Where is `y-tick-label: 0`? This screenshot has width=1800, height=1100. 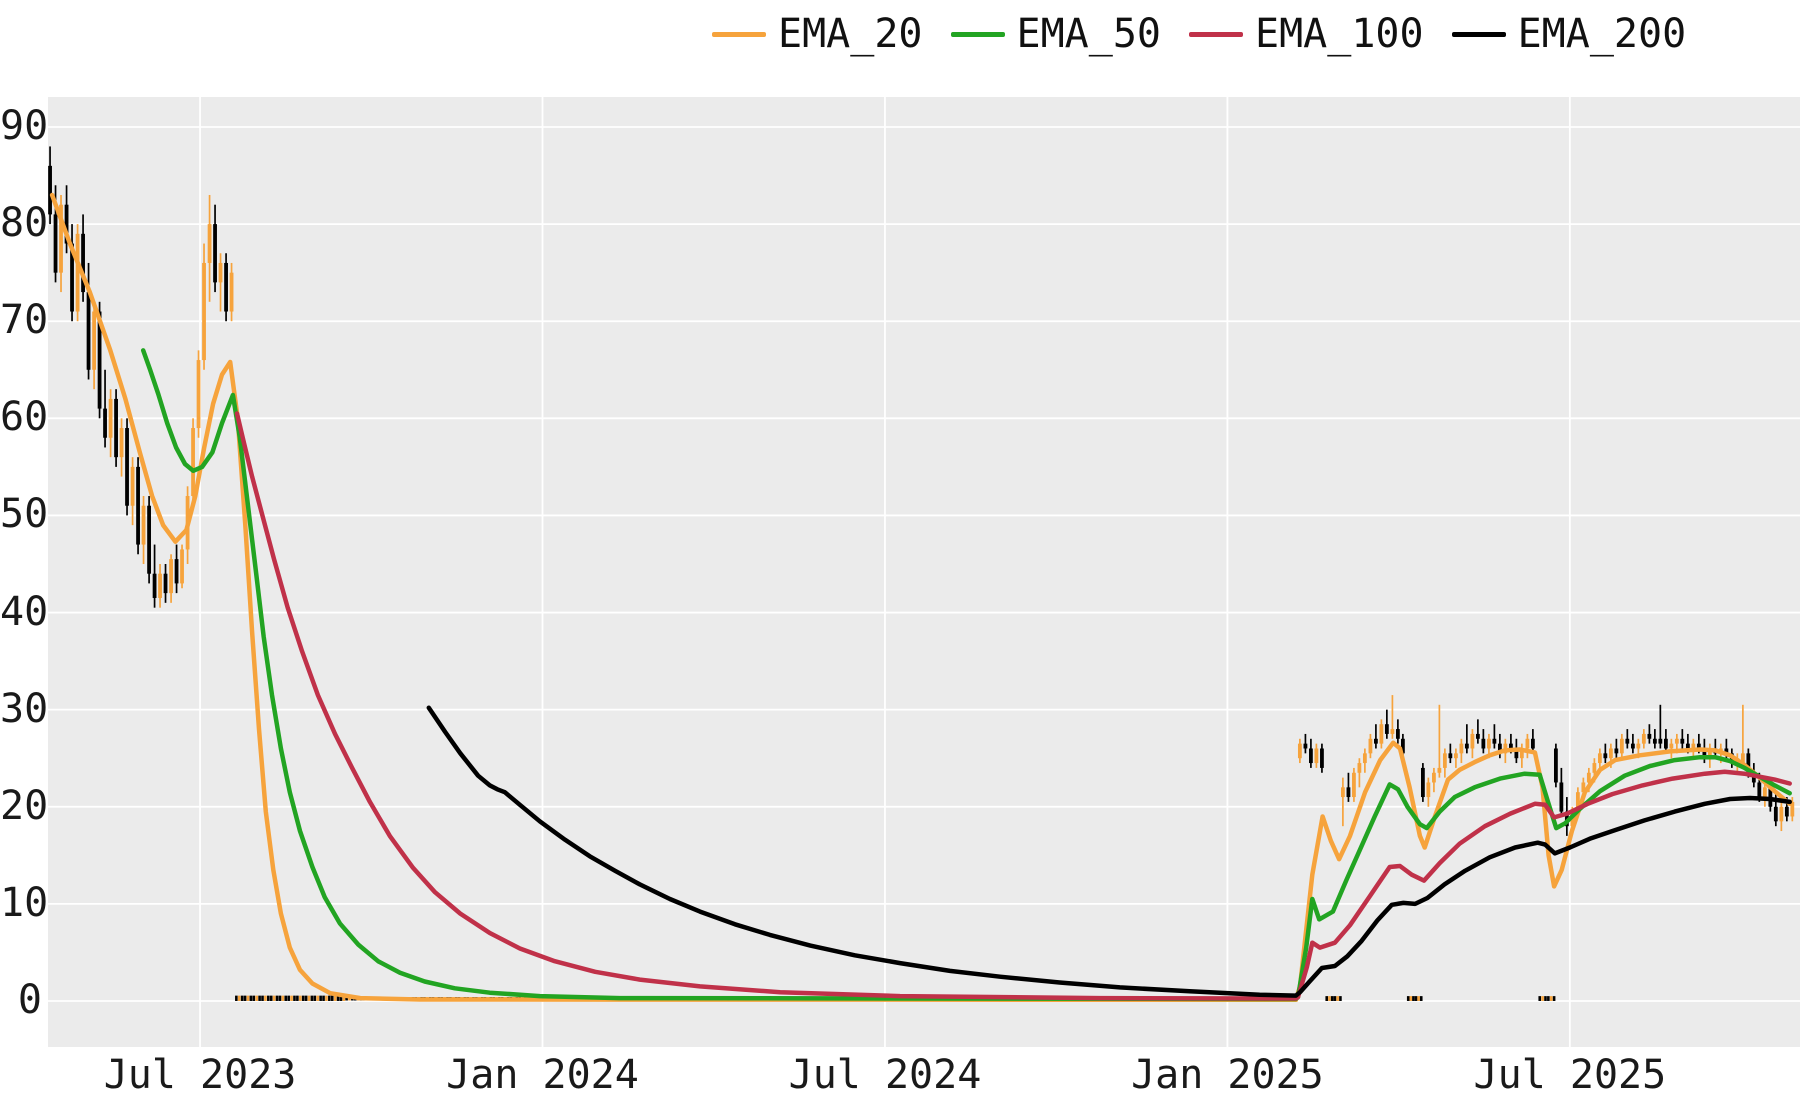 y-tick-label: 0 is located at coordinates (29, 1000).